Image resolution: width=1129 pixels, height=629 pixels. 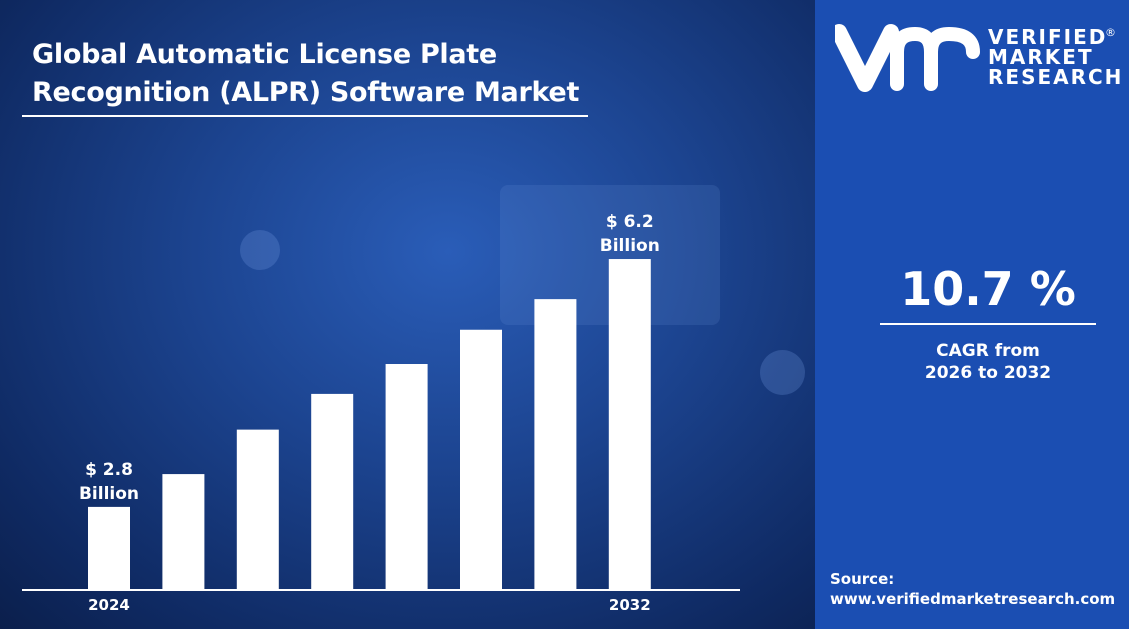 I want to click on bar-2024, so click(x=109, y=548).